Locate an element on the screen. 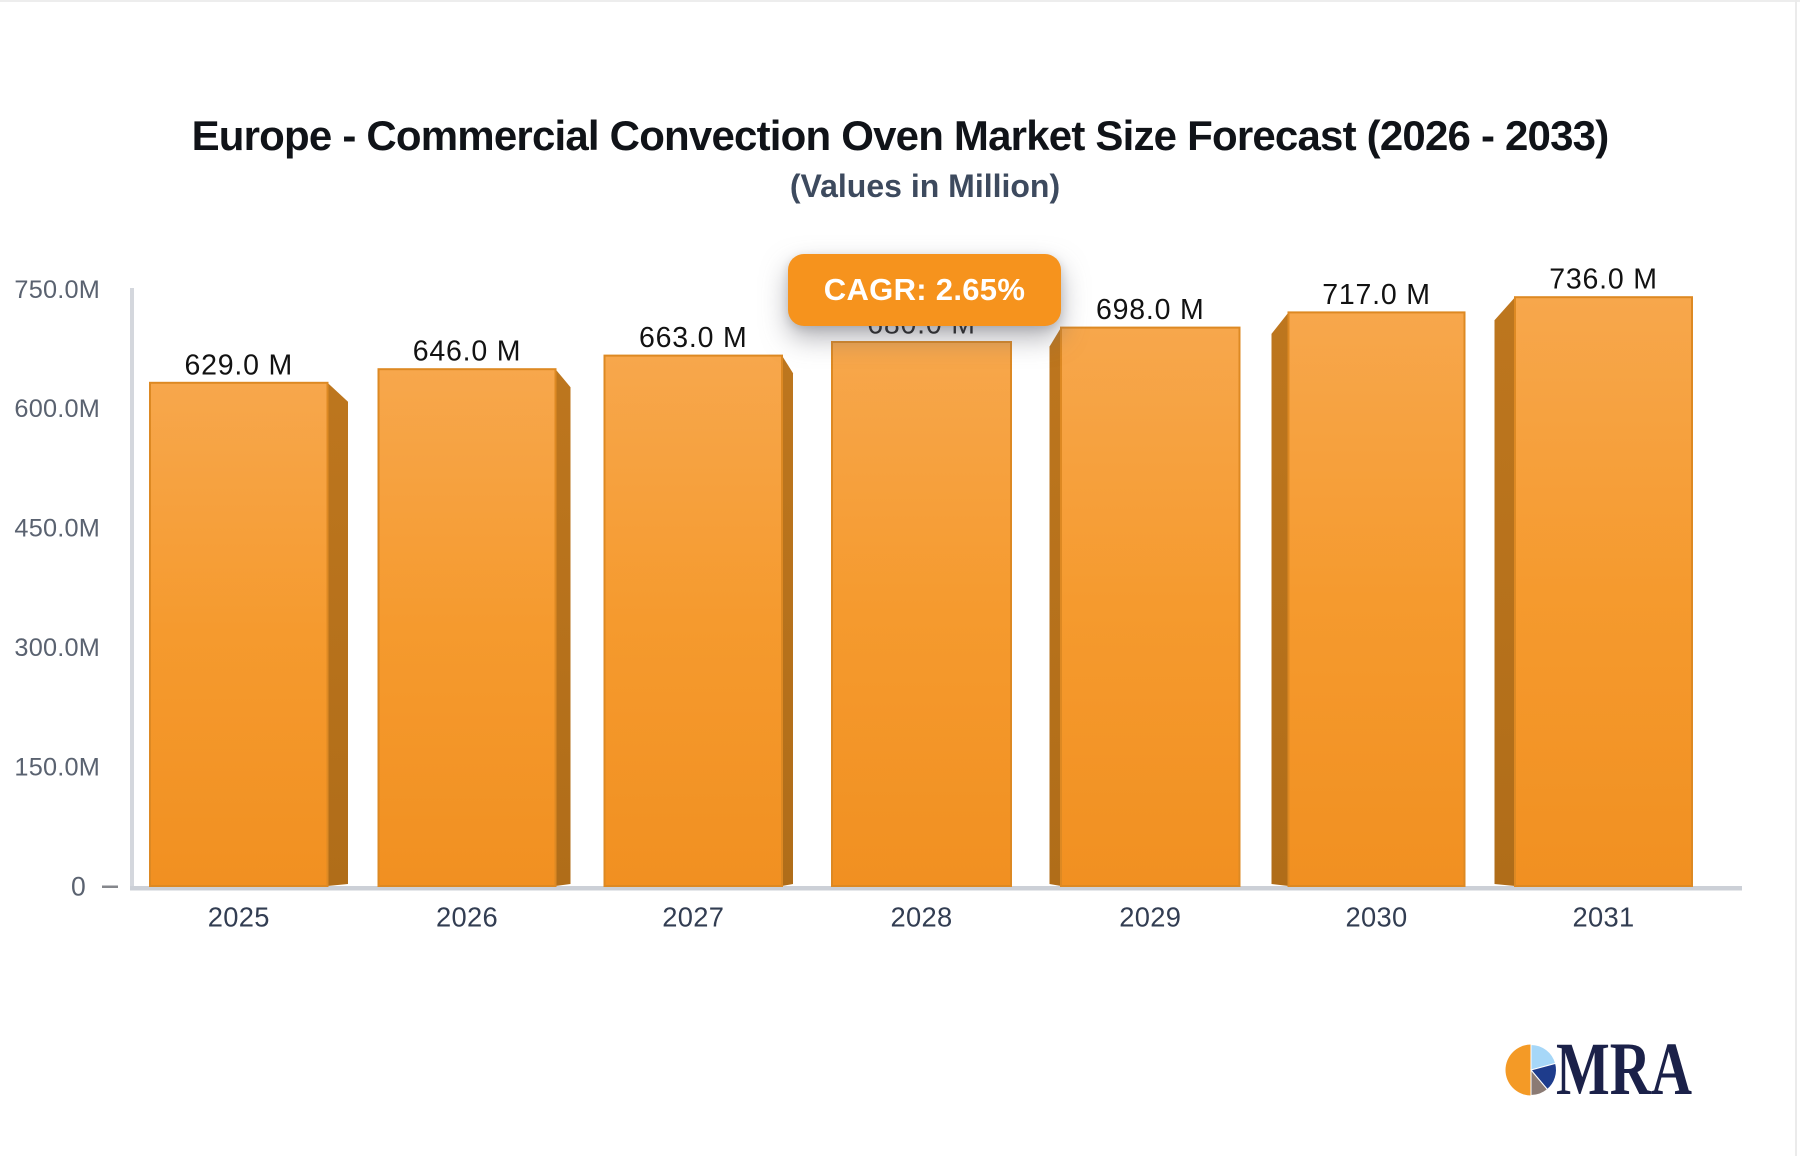 The image size is (1800, 1156). svg-text: MRA is located at coordinates (1624, 1069).